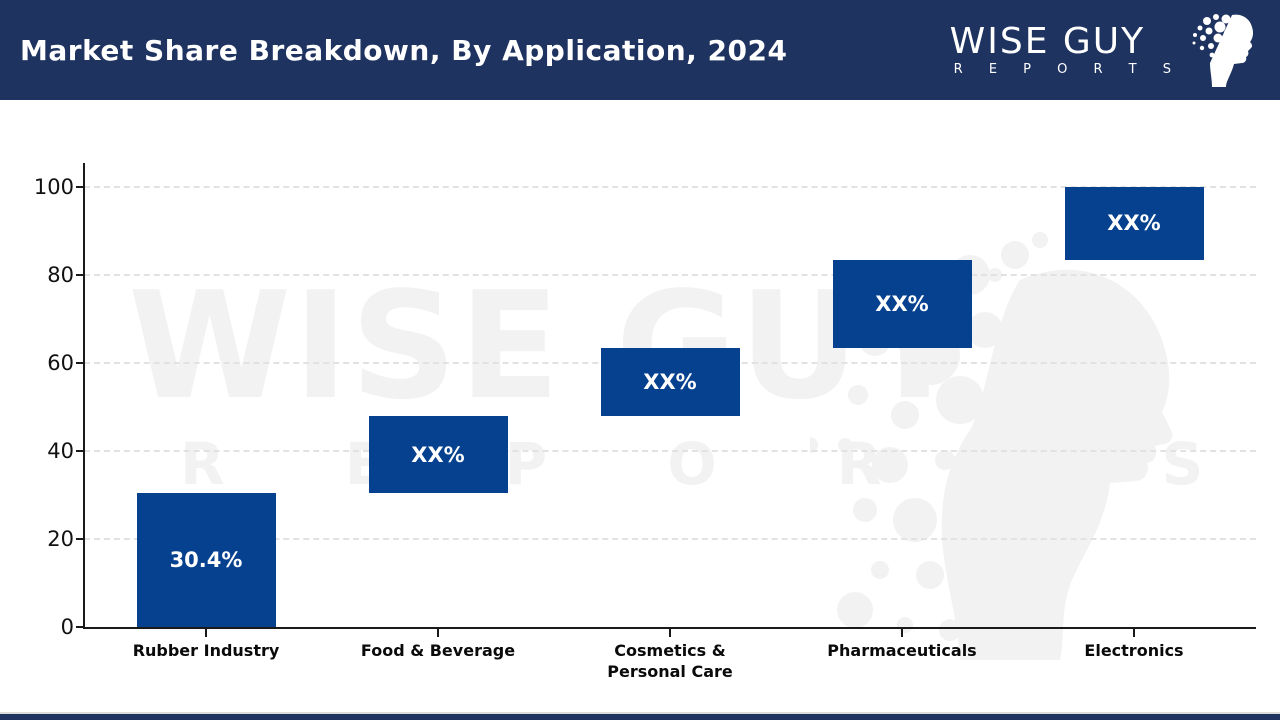  Describe the element at coordinates (640, 713) in the screenshot. I see `footer-divider` at that location.